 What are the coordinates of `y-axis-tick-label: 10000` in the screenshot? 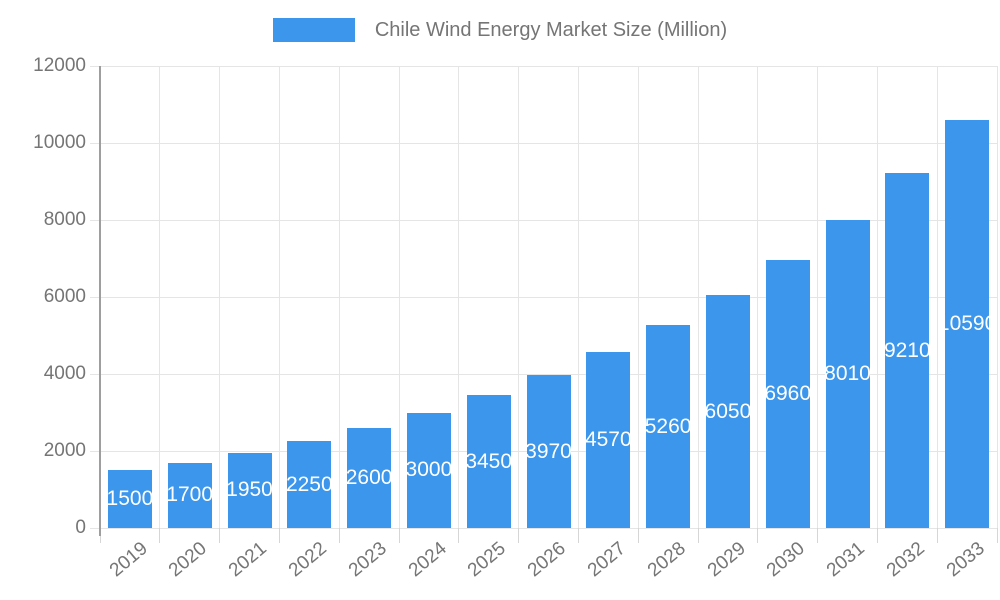 It's located at (59, 142).